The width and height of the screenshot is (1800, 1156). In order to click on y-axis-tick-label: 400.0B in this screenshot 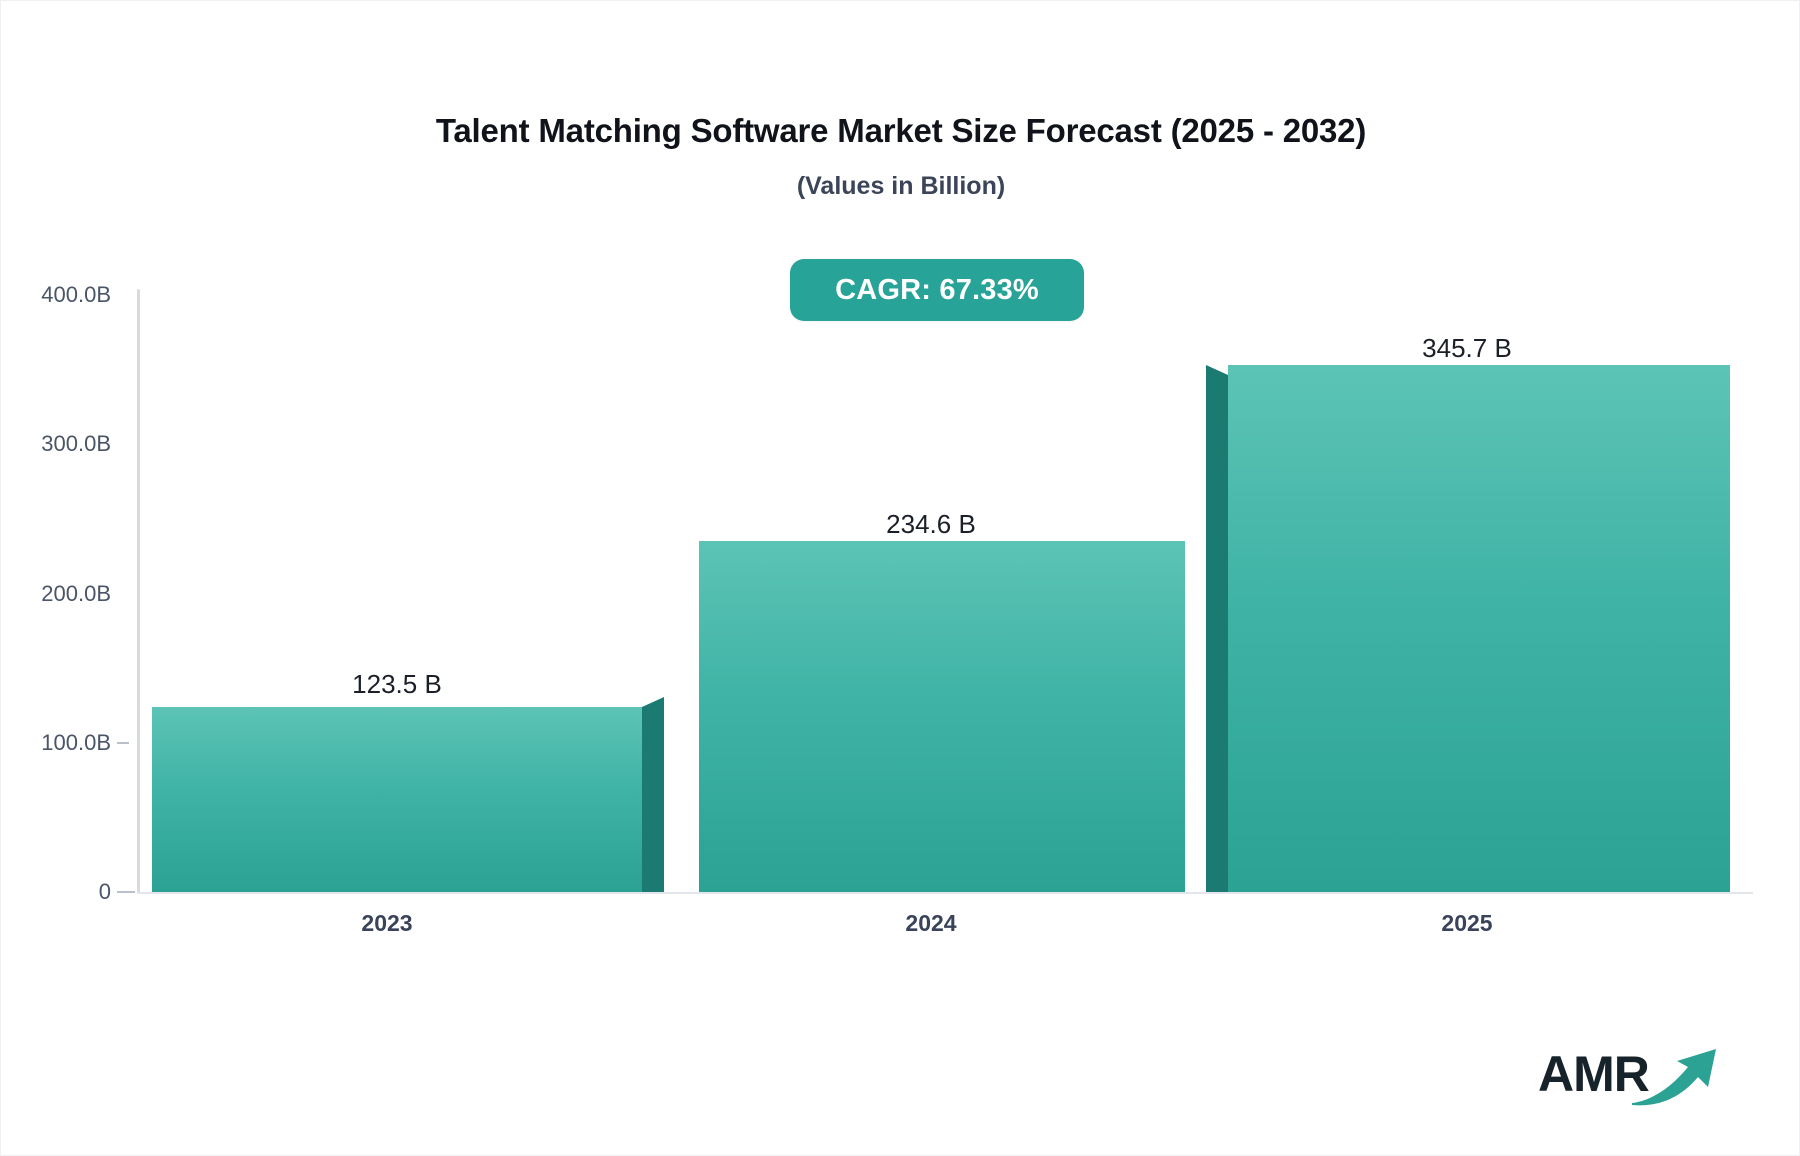, I will do `click(76, 294)`.